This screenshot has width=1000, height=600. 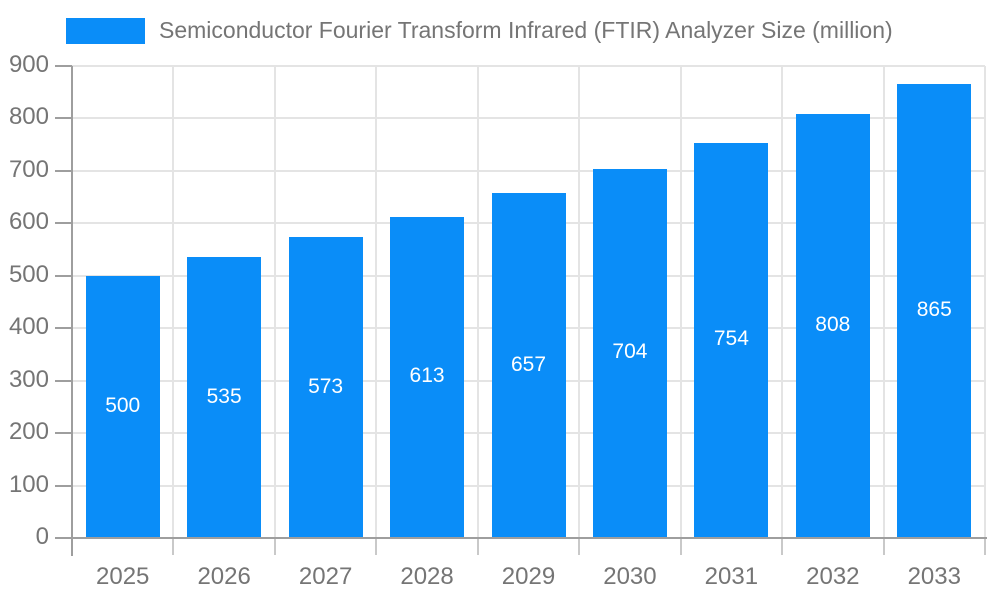 I want to click on legend-swatch, so click(x=105, y=30).